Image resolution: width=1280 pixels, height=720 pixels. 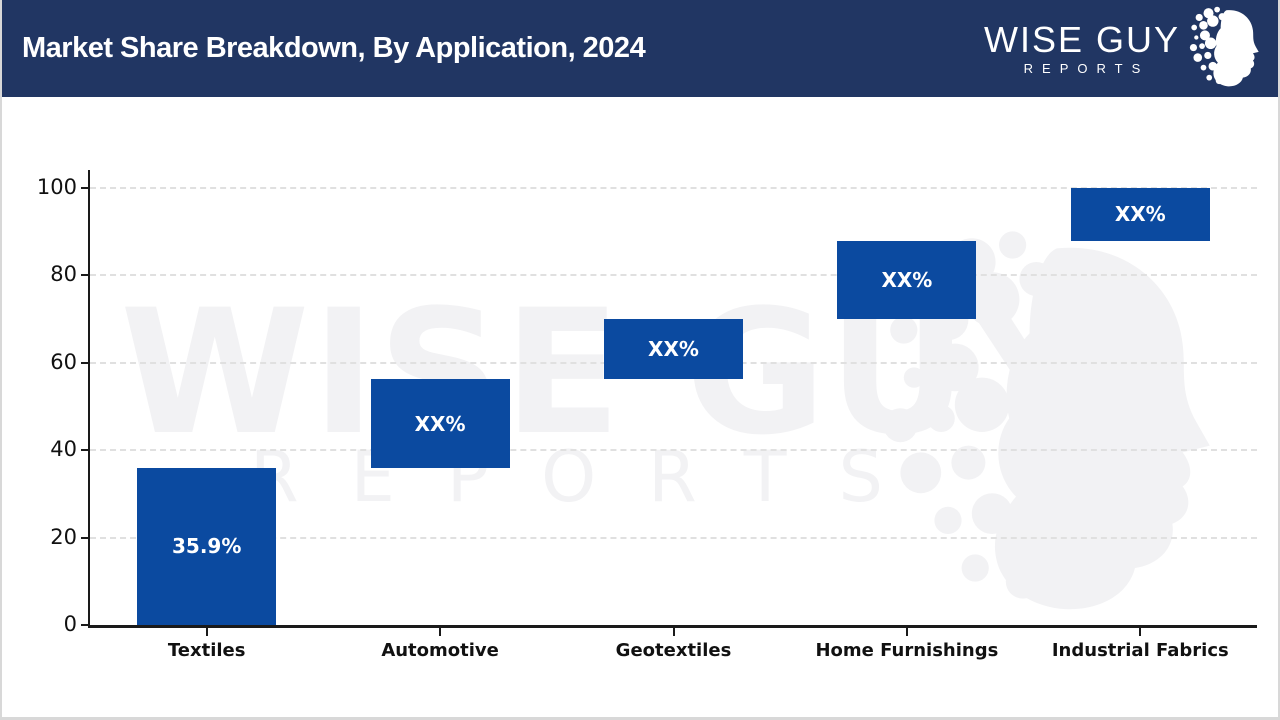 I want to click on dotted-head-icon, so click(x=1224, y=46).